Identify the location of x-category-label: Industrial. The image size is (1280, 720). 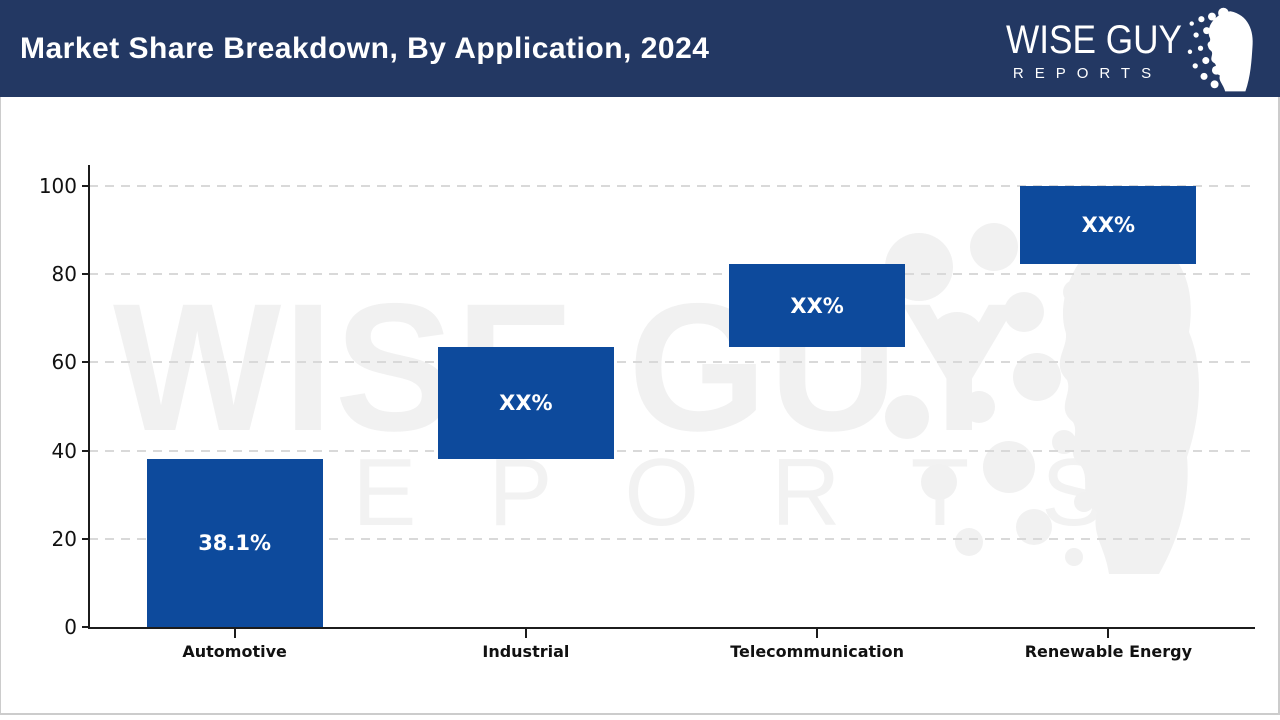
(526, 651).